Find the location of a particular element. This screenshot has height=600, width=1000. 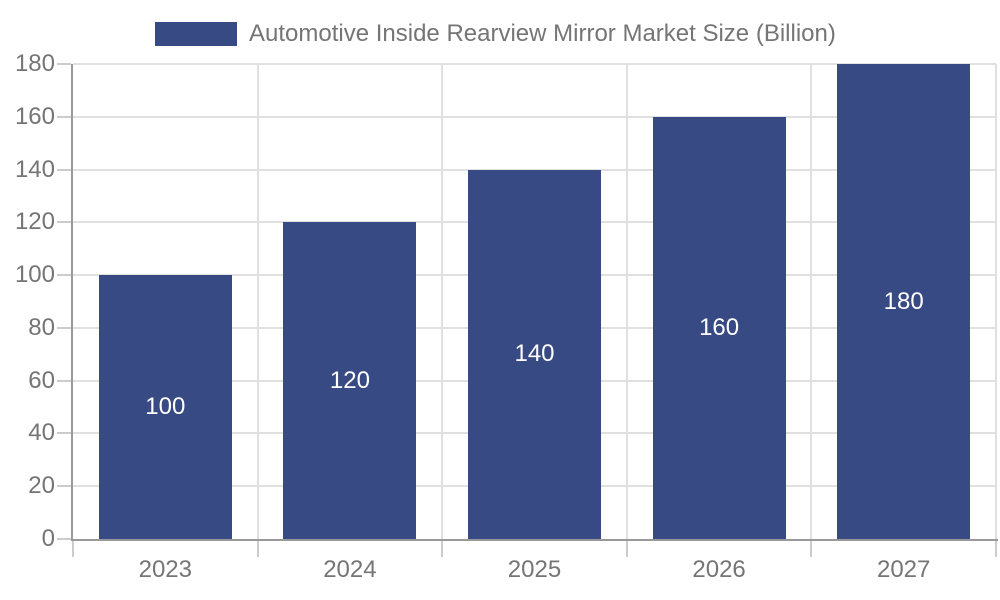

y-axis-tick-label: 160 is located at coordinates (34, 116).